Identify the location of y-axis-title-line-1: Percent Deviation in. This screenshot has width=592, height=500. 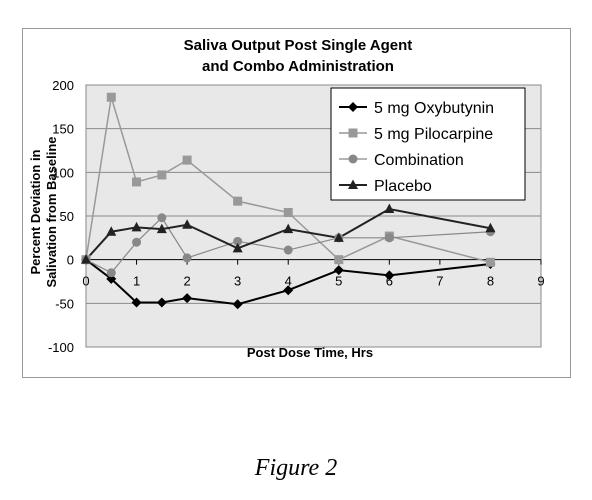
(35, 211).